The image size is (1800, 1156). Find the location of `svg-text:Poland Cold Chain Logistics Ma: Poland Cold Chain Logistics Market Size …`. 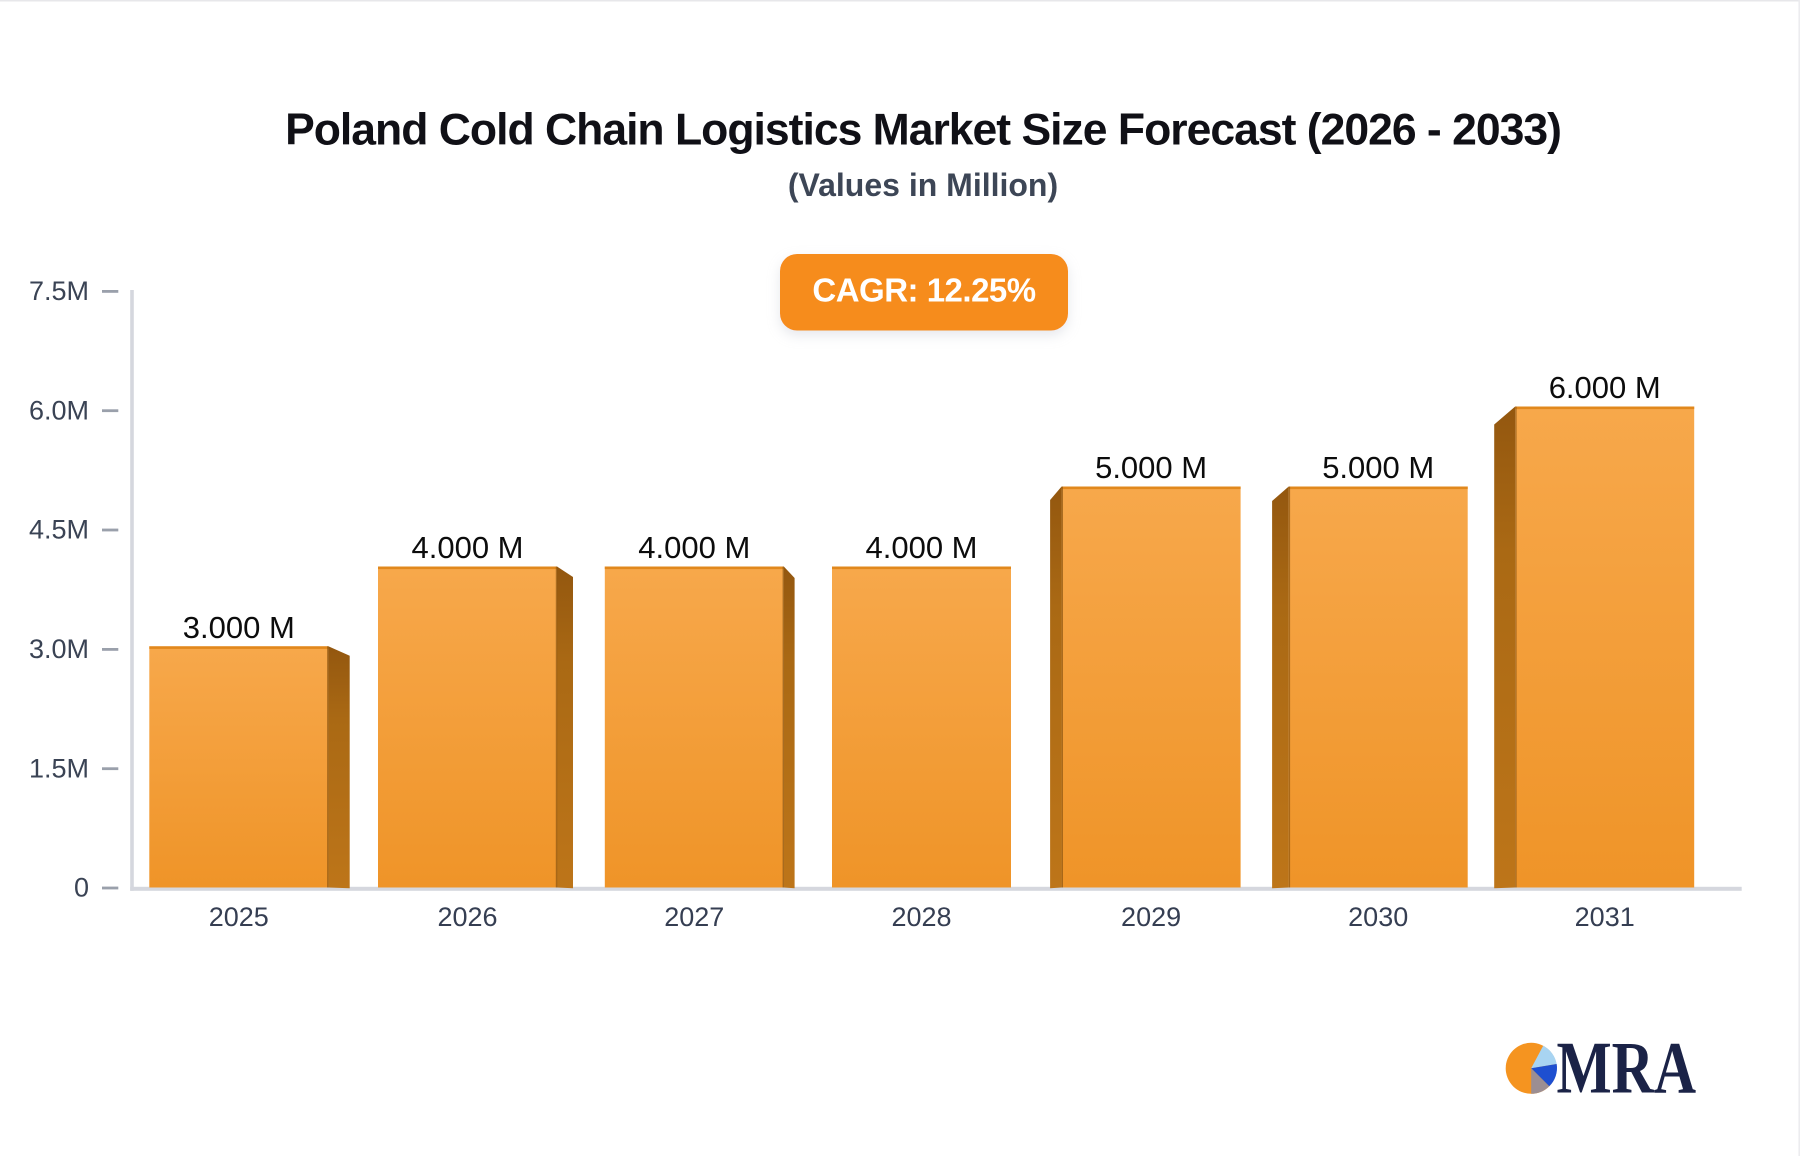

svg-text:Poland Cold Chain Logistics Ma: Poland Cold Chain Logistics Market Size … is located at coordinates (923, 130).